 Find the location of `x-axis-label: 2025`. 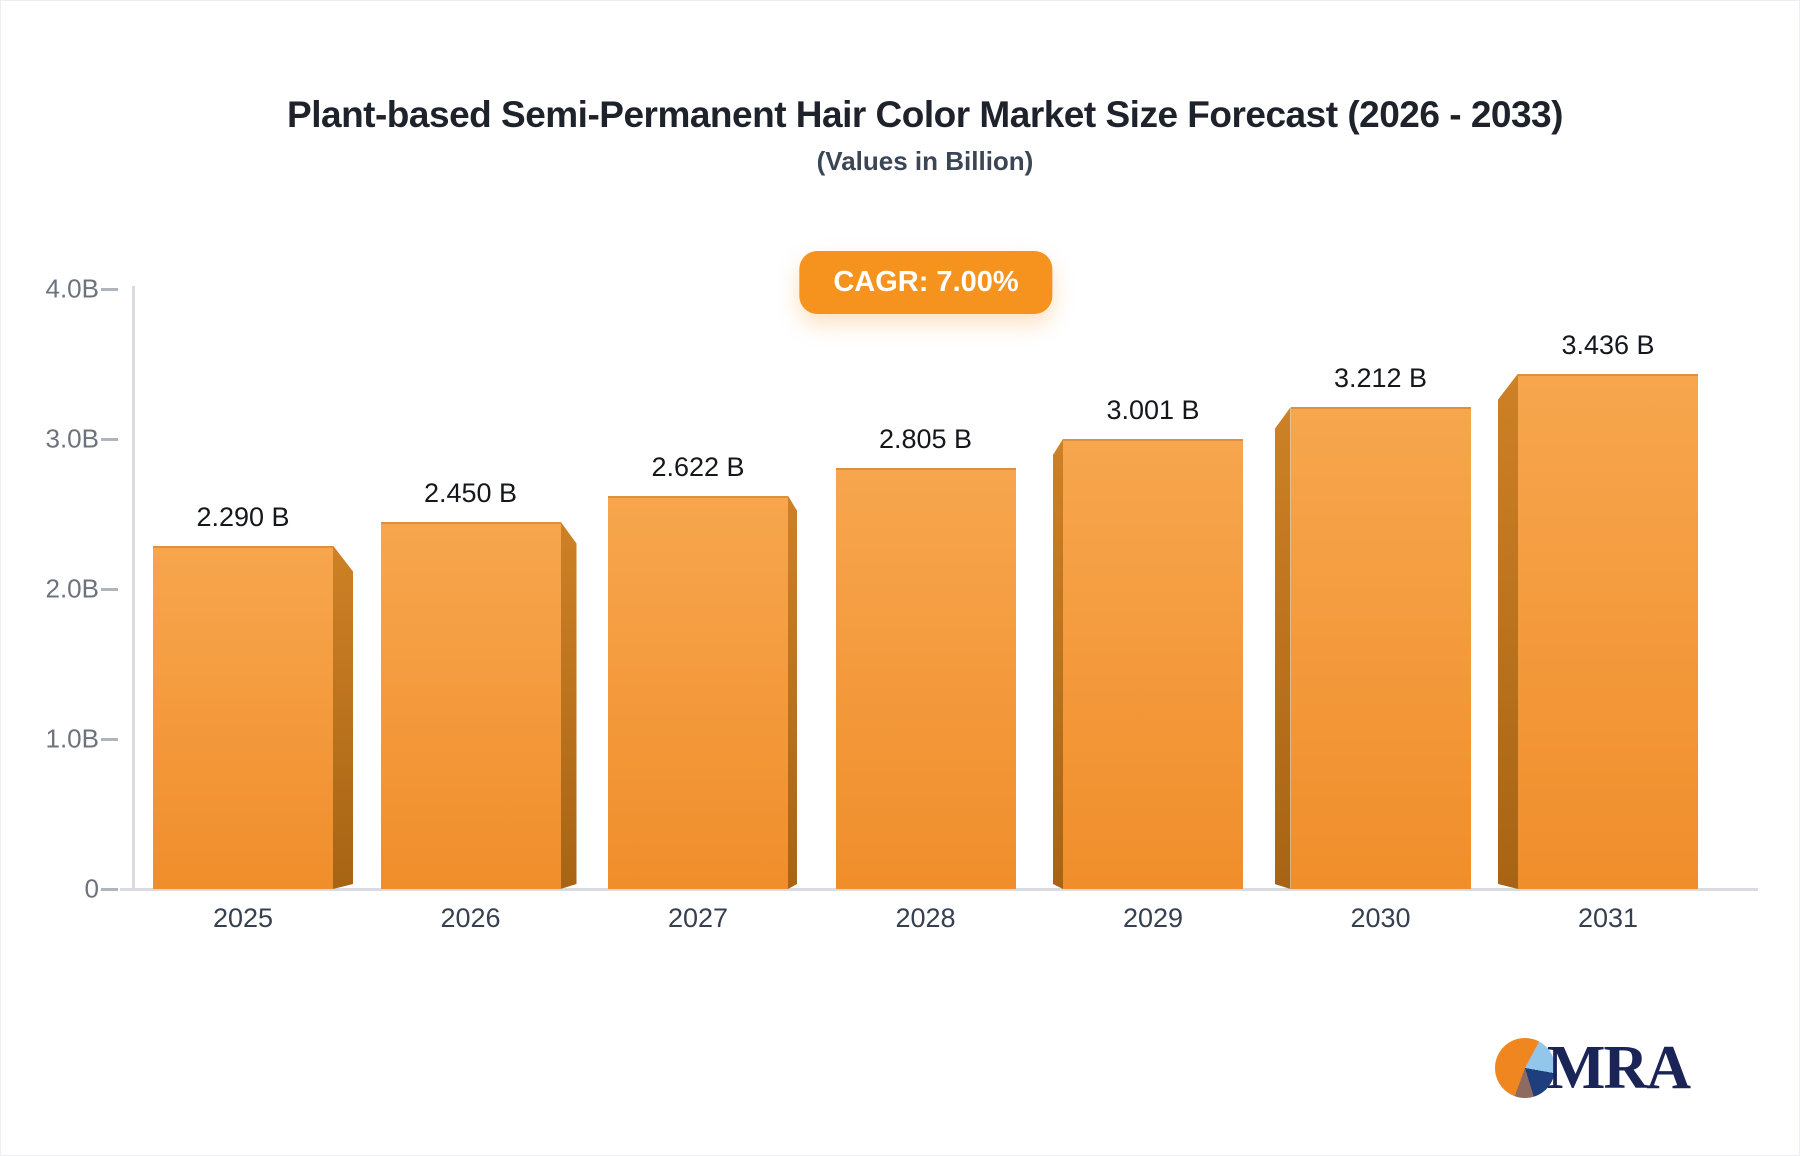

x-axis-label: 2025 is located at coordinates (243, 918).